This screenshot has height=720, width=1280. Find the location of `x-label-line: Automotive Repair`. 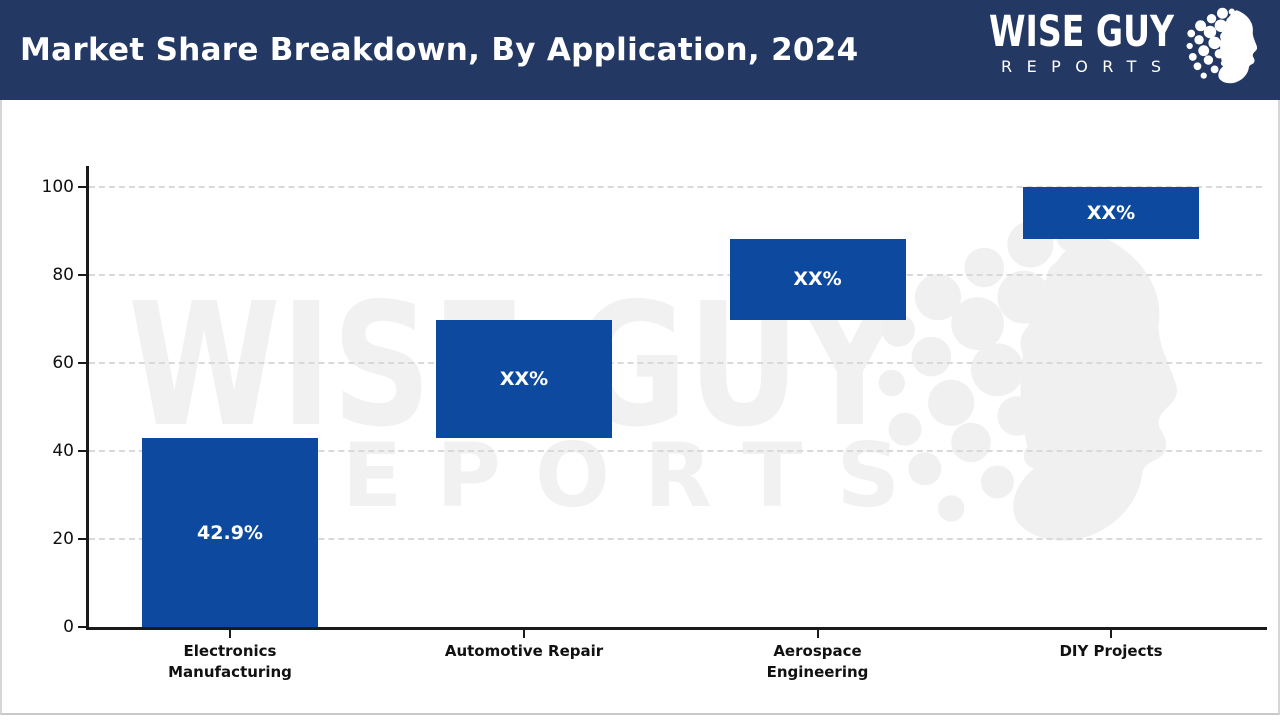

x-label-line: Automotive Repair is located at coordinates (524, 651).